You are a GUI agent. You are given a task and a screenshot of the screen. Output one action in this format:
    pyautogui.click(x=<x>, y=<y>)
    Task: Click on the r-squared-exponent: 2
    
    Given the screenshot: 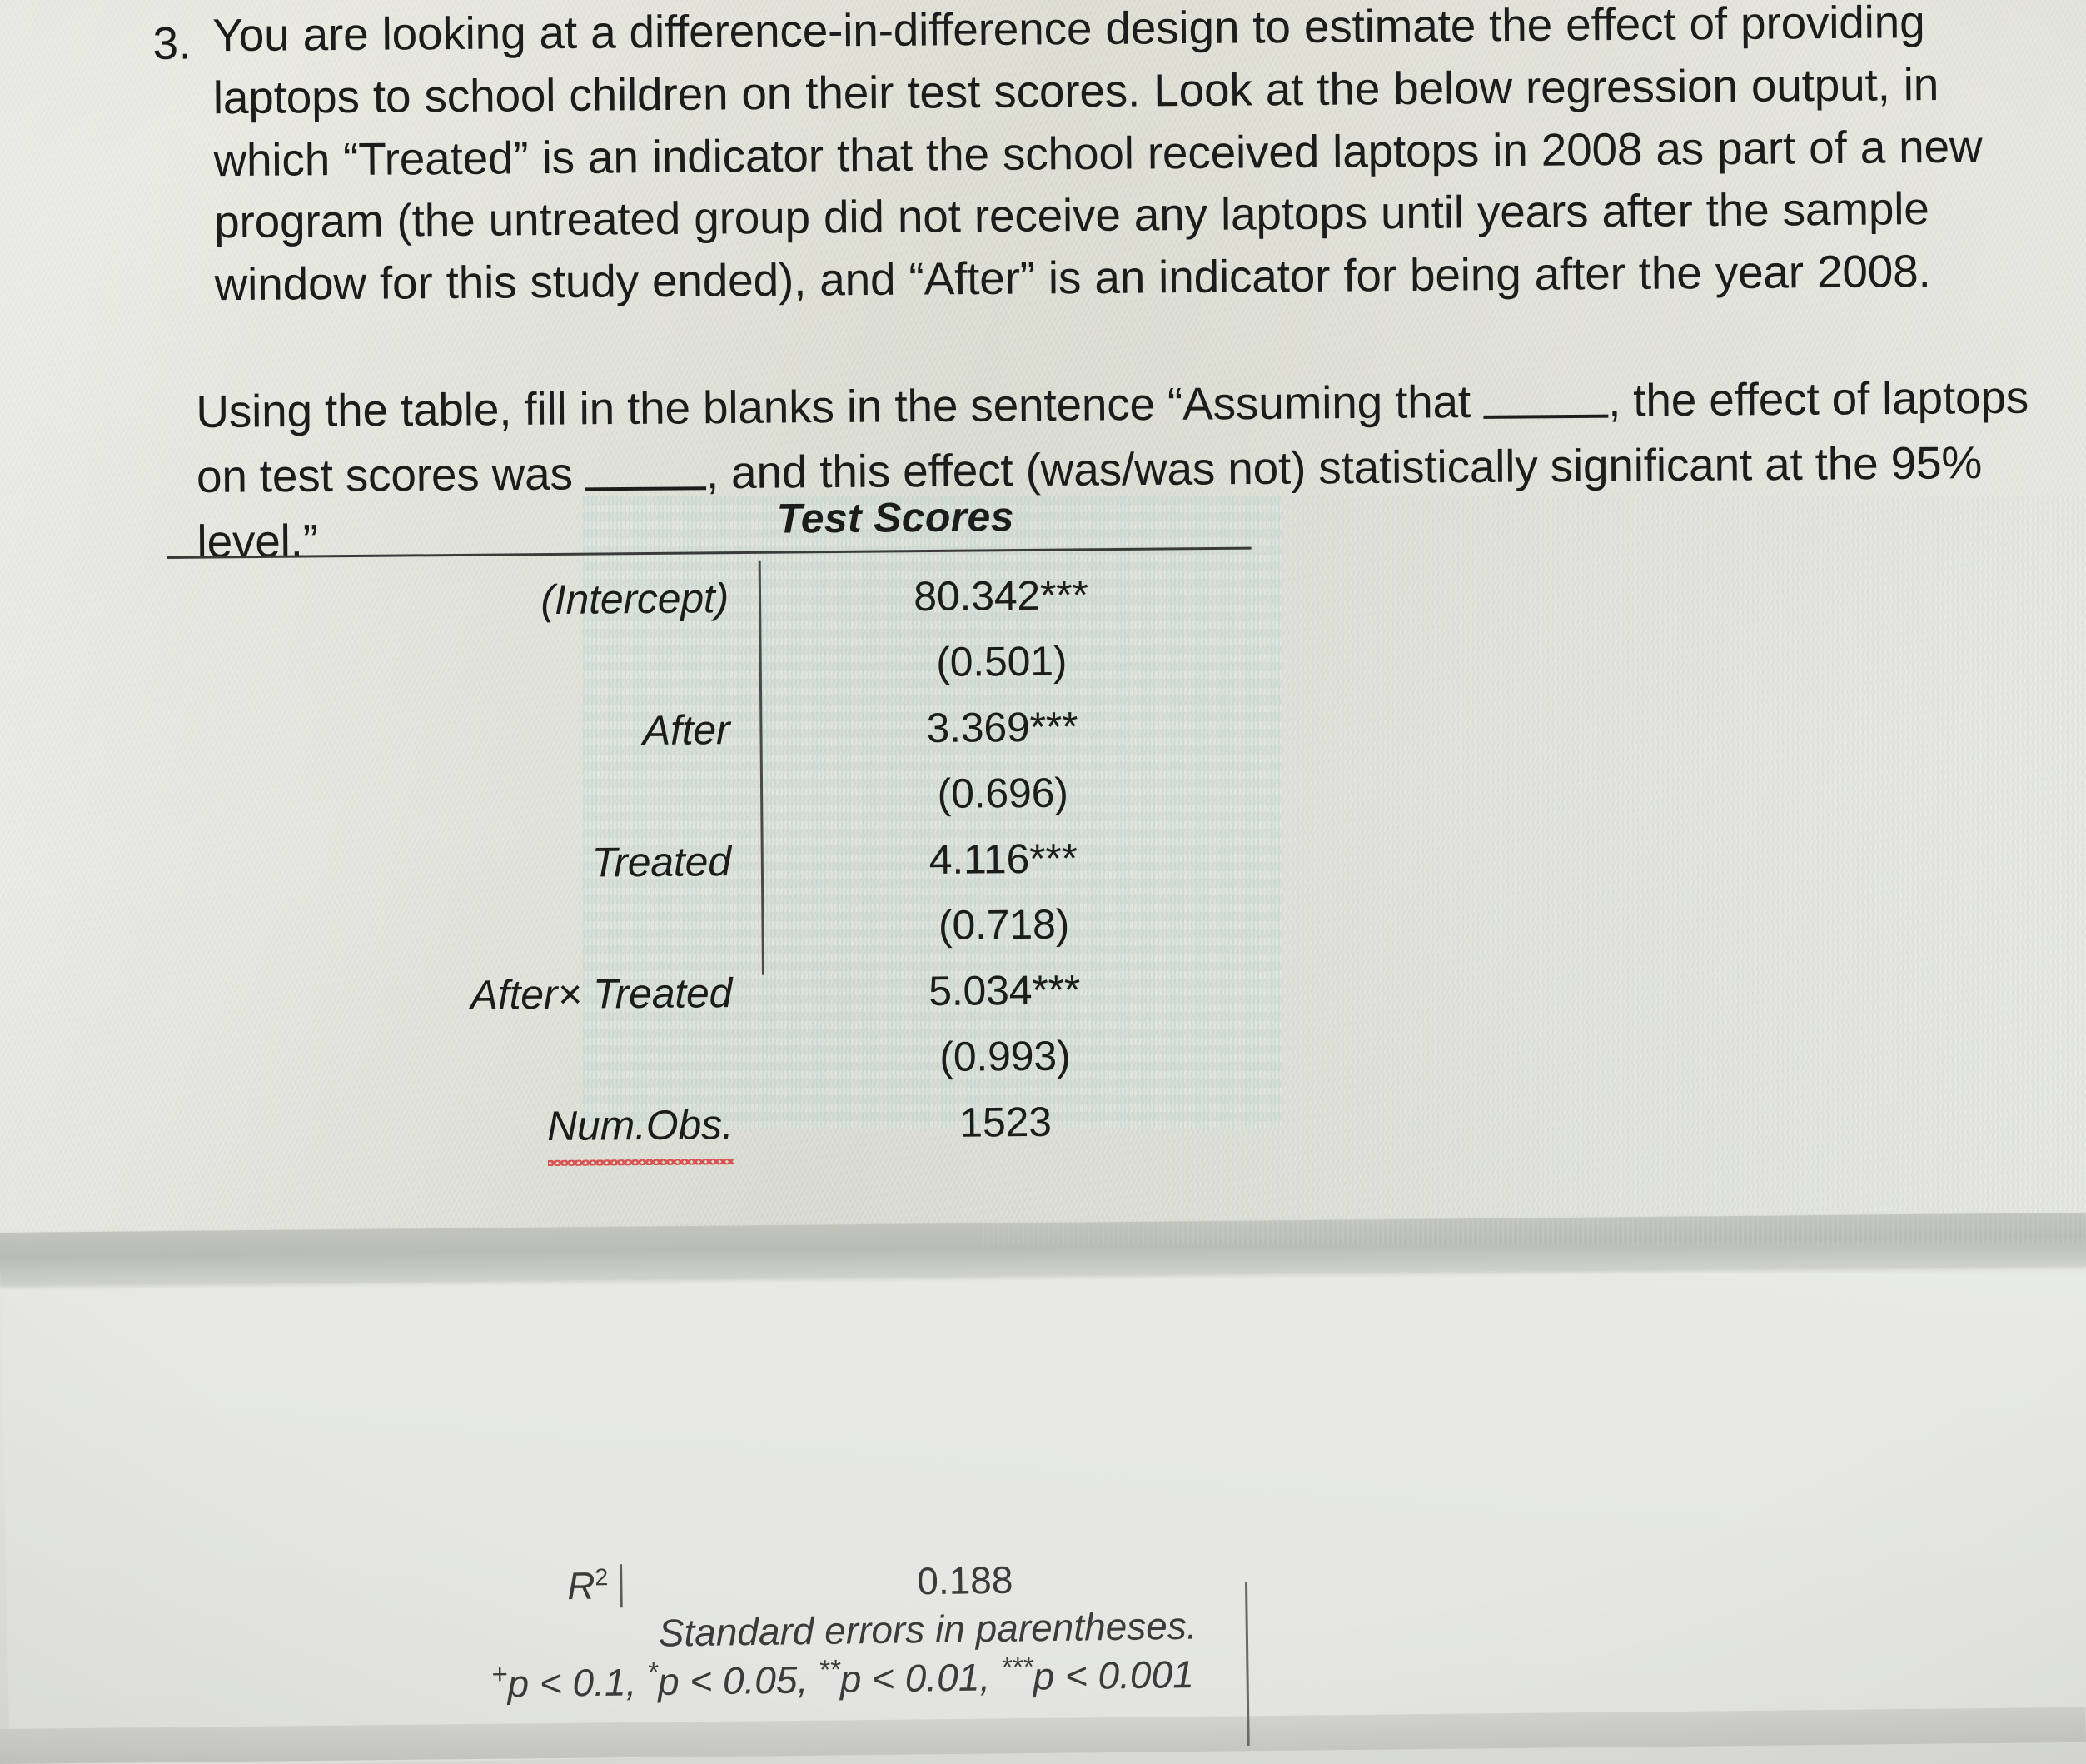 What is the action you would take?
    pyautogui.click(x=602, y=1578)
    